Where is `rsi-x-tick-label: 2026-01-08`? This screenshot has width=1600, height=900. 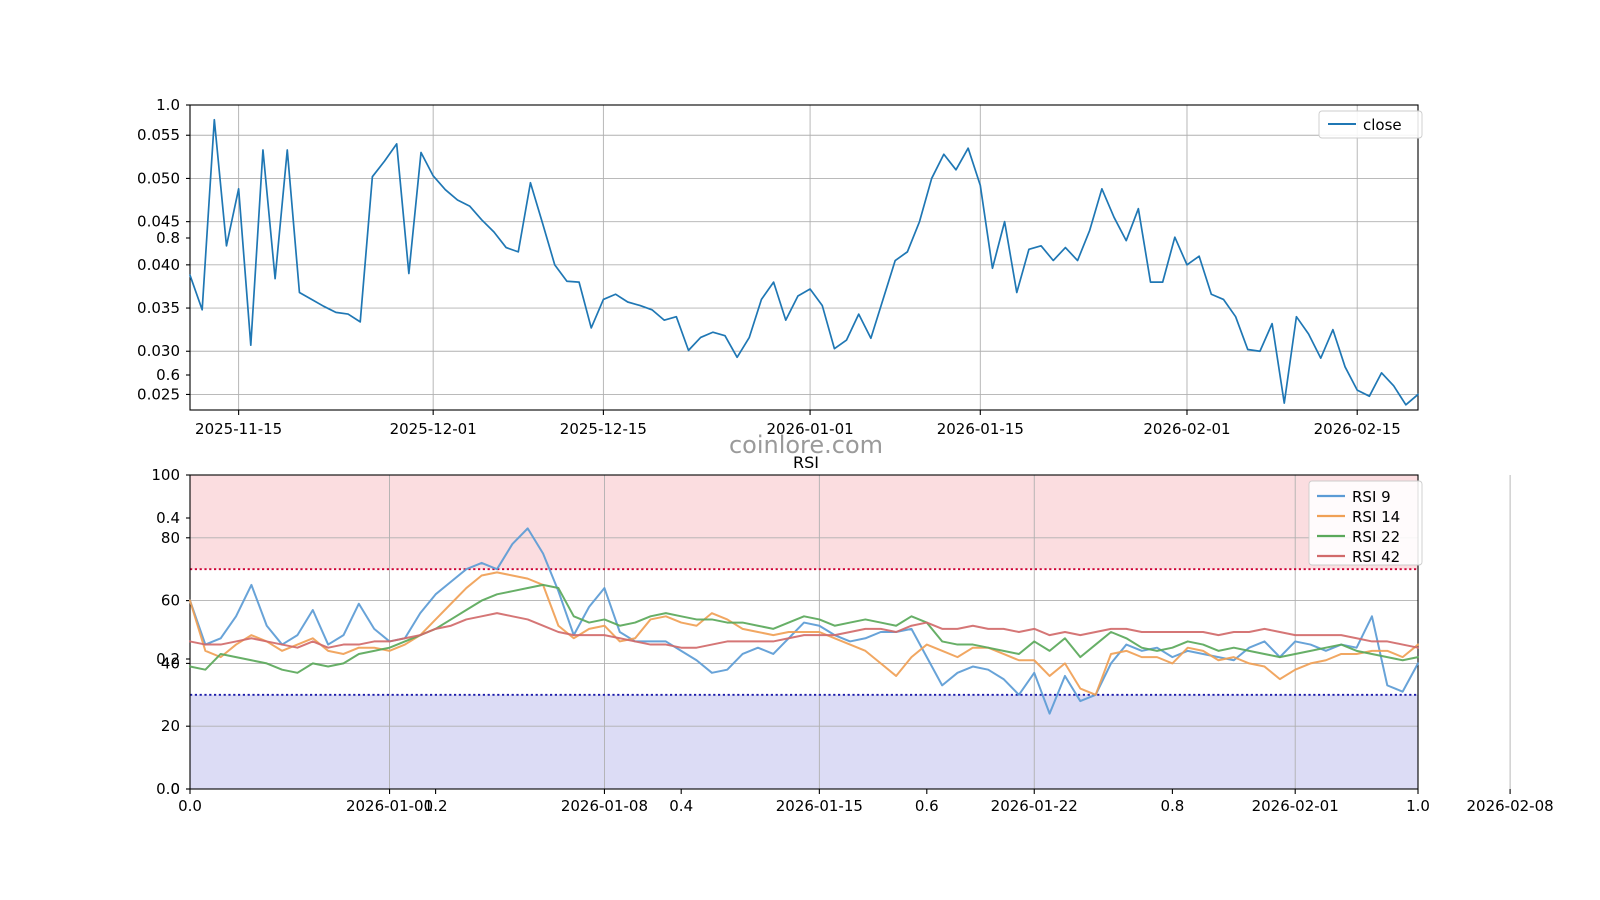 rsi-x-tick-label: 2026-01-08 is located at coordinates (604, 806).